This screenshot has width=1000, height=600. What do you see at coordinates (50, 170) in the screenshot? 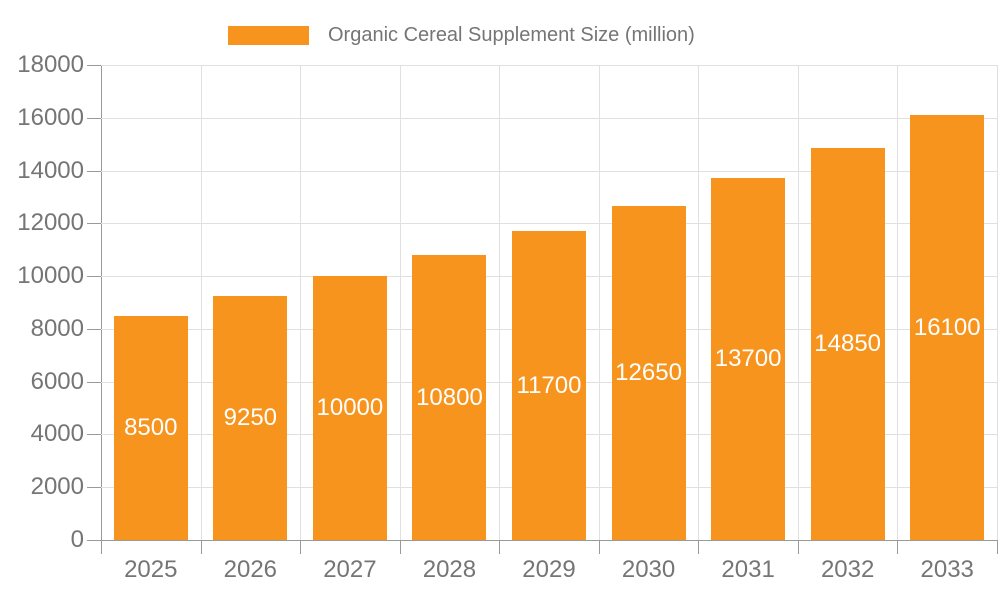
I see `y-tick-label: 14000` at bounding box center [50, 170].